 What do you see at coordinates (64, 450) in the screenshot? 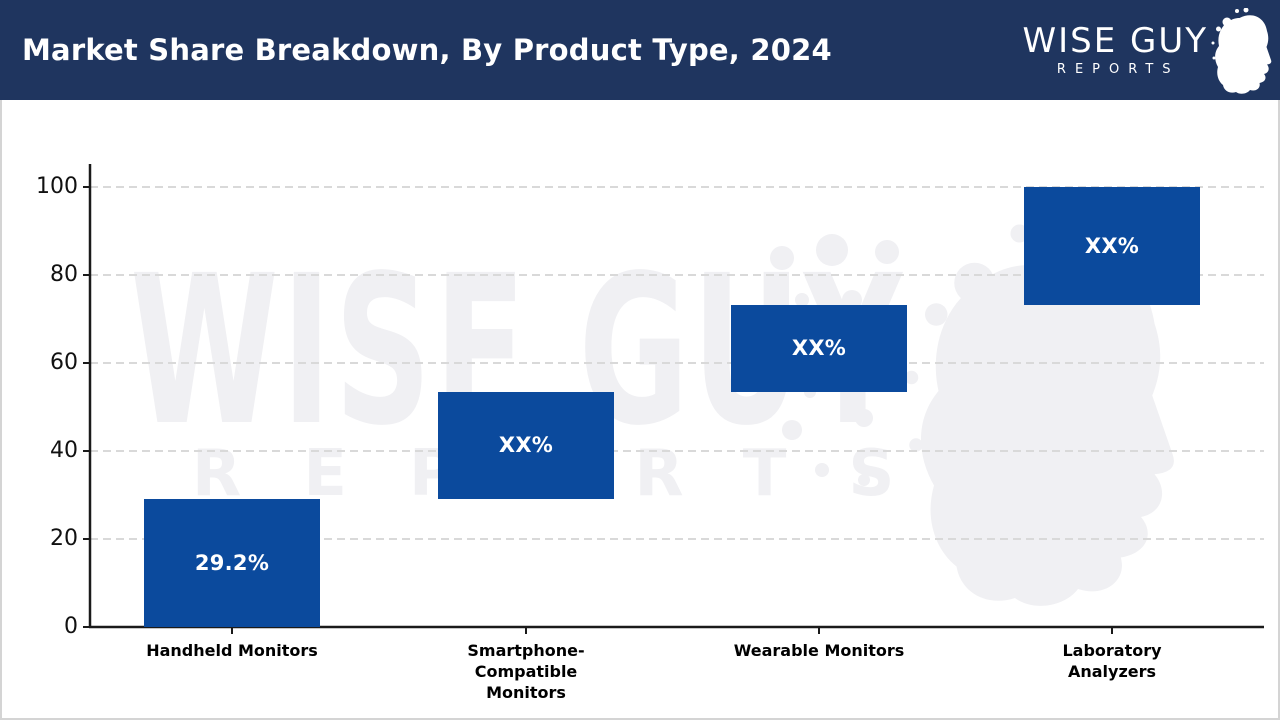
I see `y-axis-tick-label: 40` at bounding box center [64, 450].